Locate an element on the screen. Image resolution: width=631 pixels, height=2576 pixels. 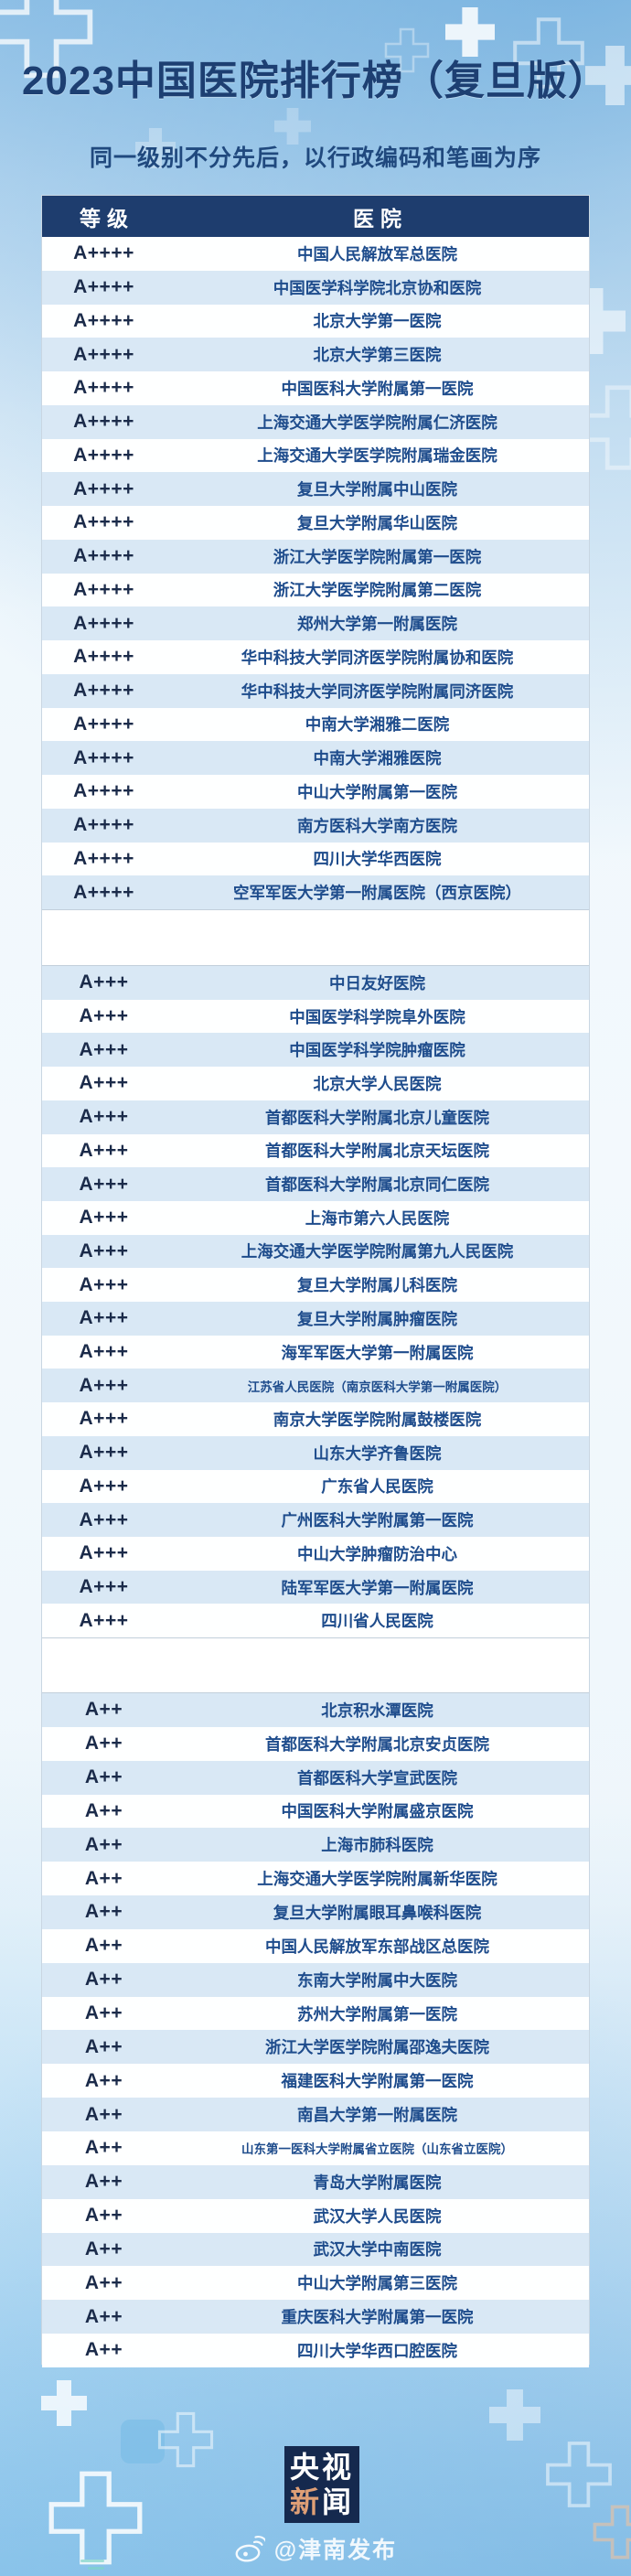
table-row: A+++ 复旦大学附属肿瘤医院 is located at coordinates (315, 1319).